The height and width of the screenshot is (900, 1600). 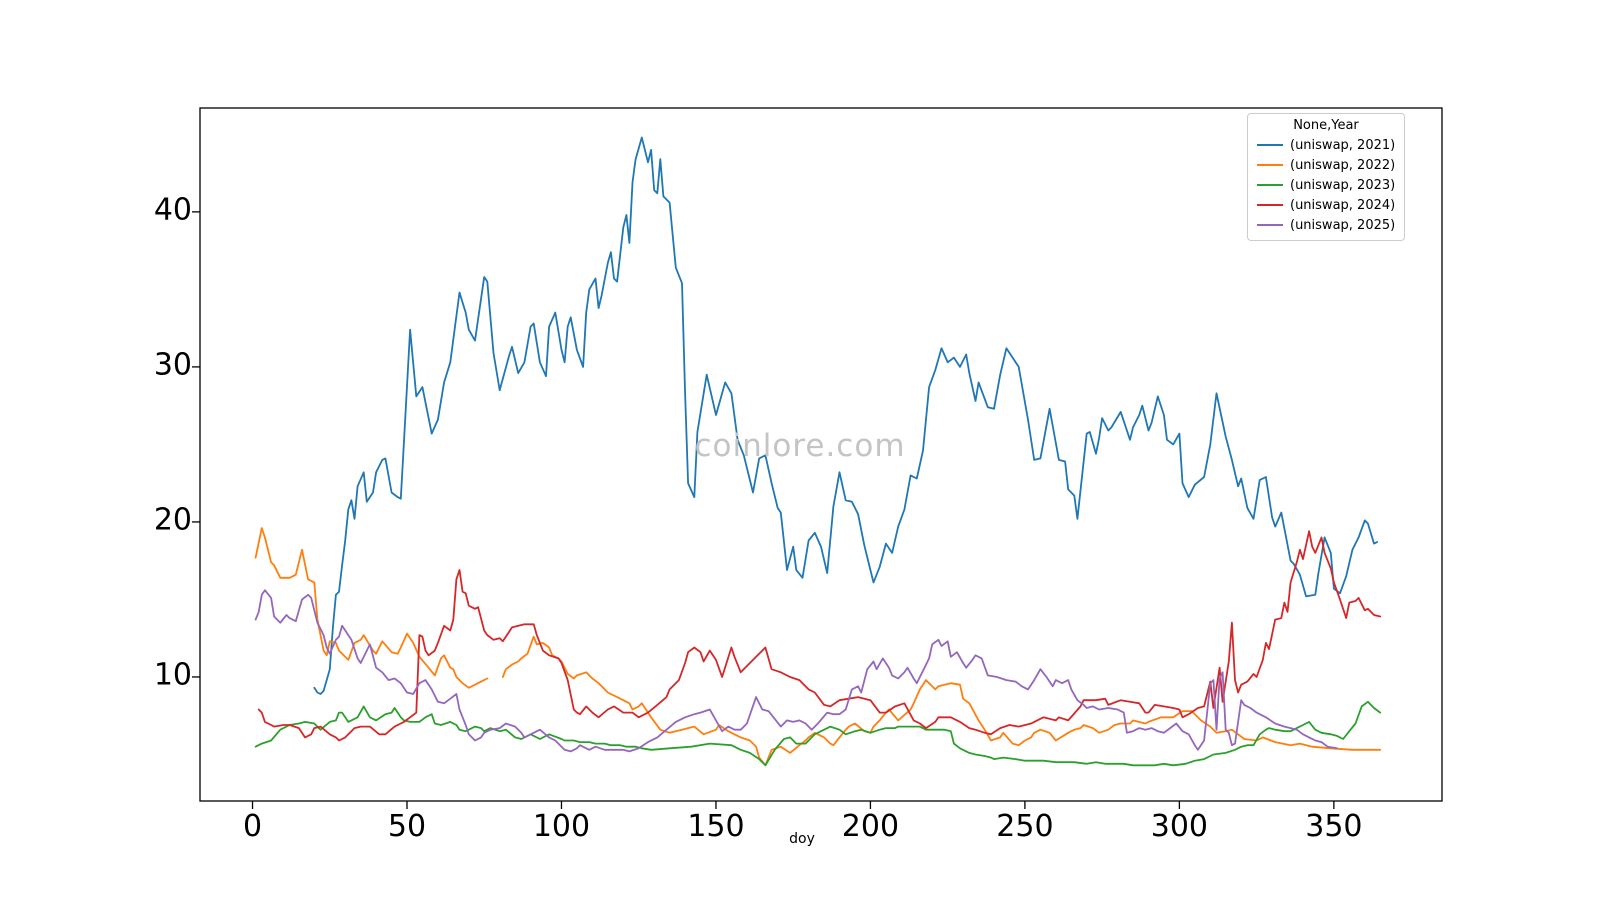 What do you see at coordinates (561, 826) in the screenshot?
I see `x-tick-label: 100` at bounding box center [561, 826].